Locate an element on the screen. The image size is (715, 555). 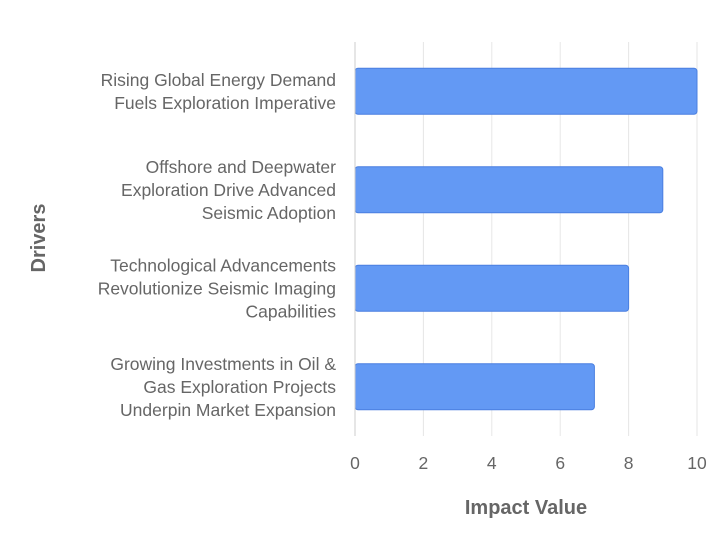
category-label-line: Technological Advancements is located at coordinates (223, 265).